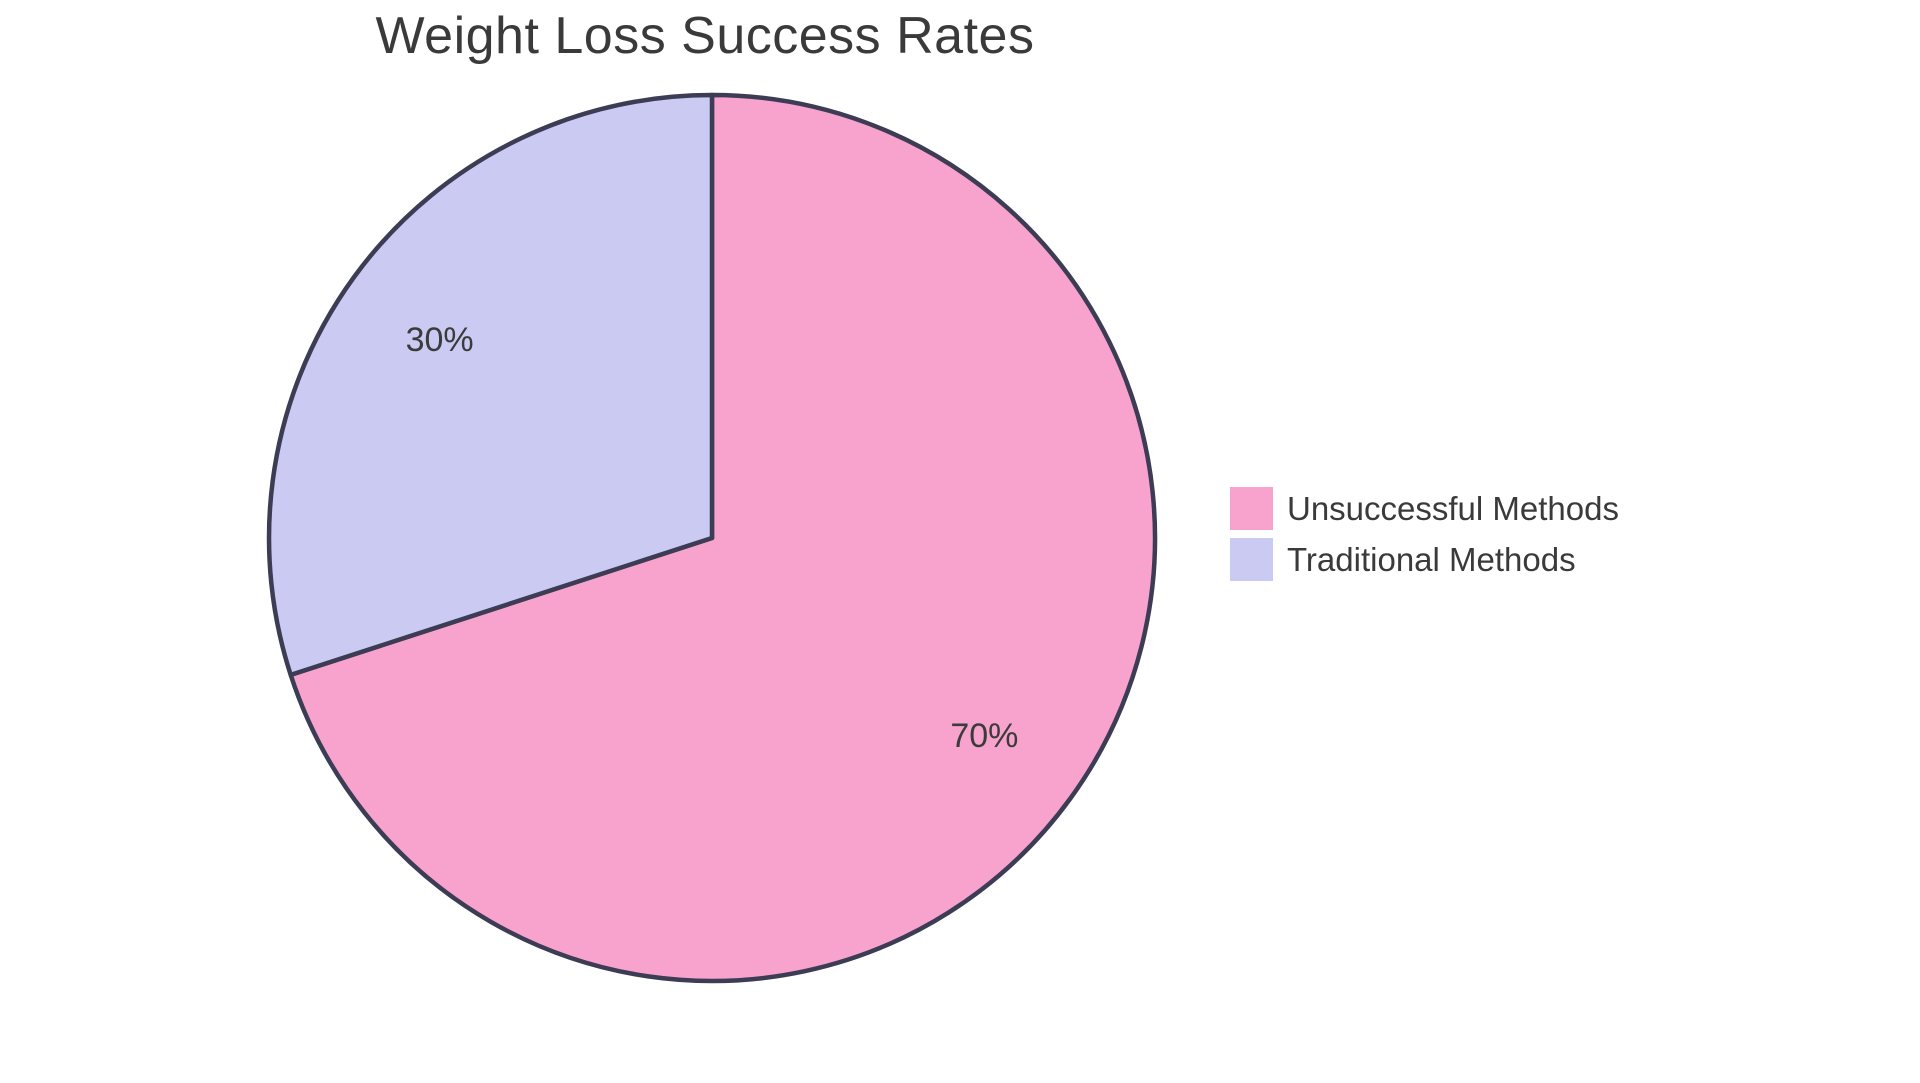 The image size is (1920, 1083). I want to click on legend-item-unsuccessful-methods: Unsuccessful Methods, so click(1424, 508).